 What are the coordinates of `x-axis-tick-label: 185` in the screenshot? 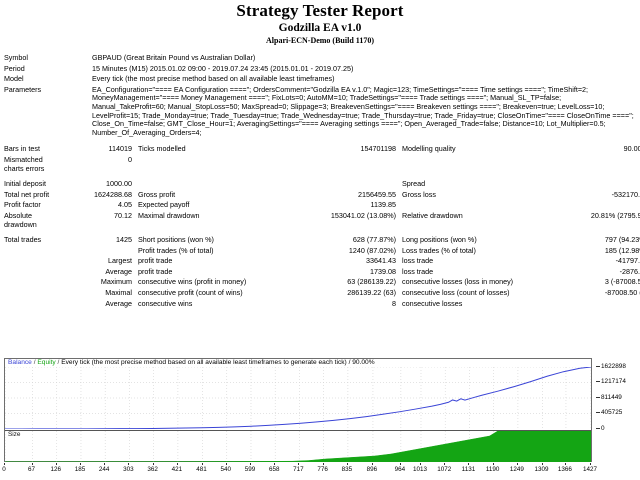 It's located at (80, 469).